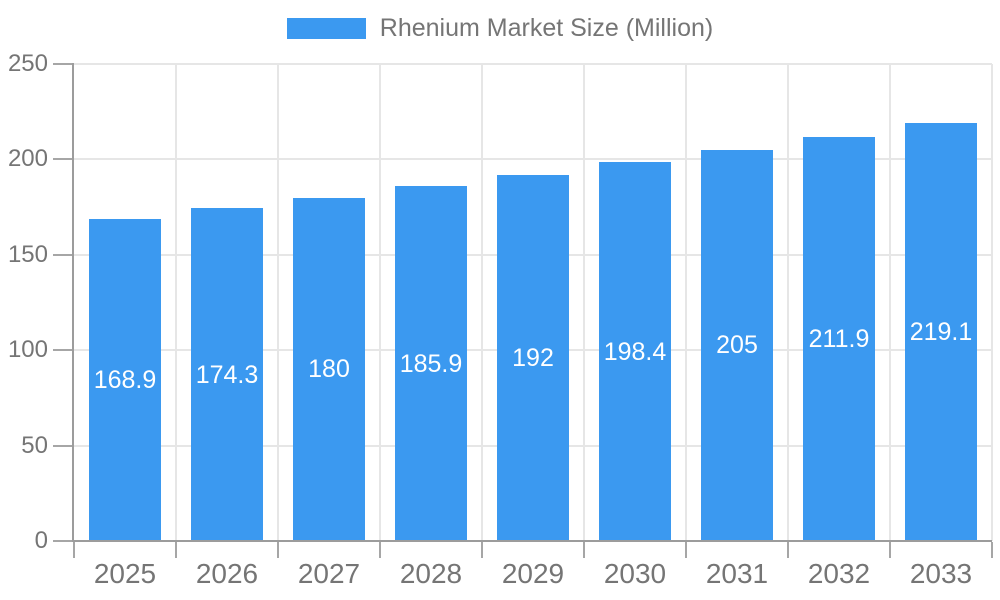 The width and height of the screenshot is (1000, 600). I want to click on x-axis-label: 2030, so click(635, 573).